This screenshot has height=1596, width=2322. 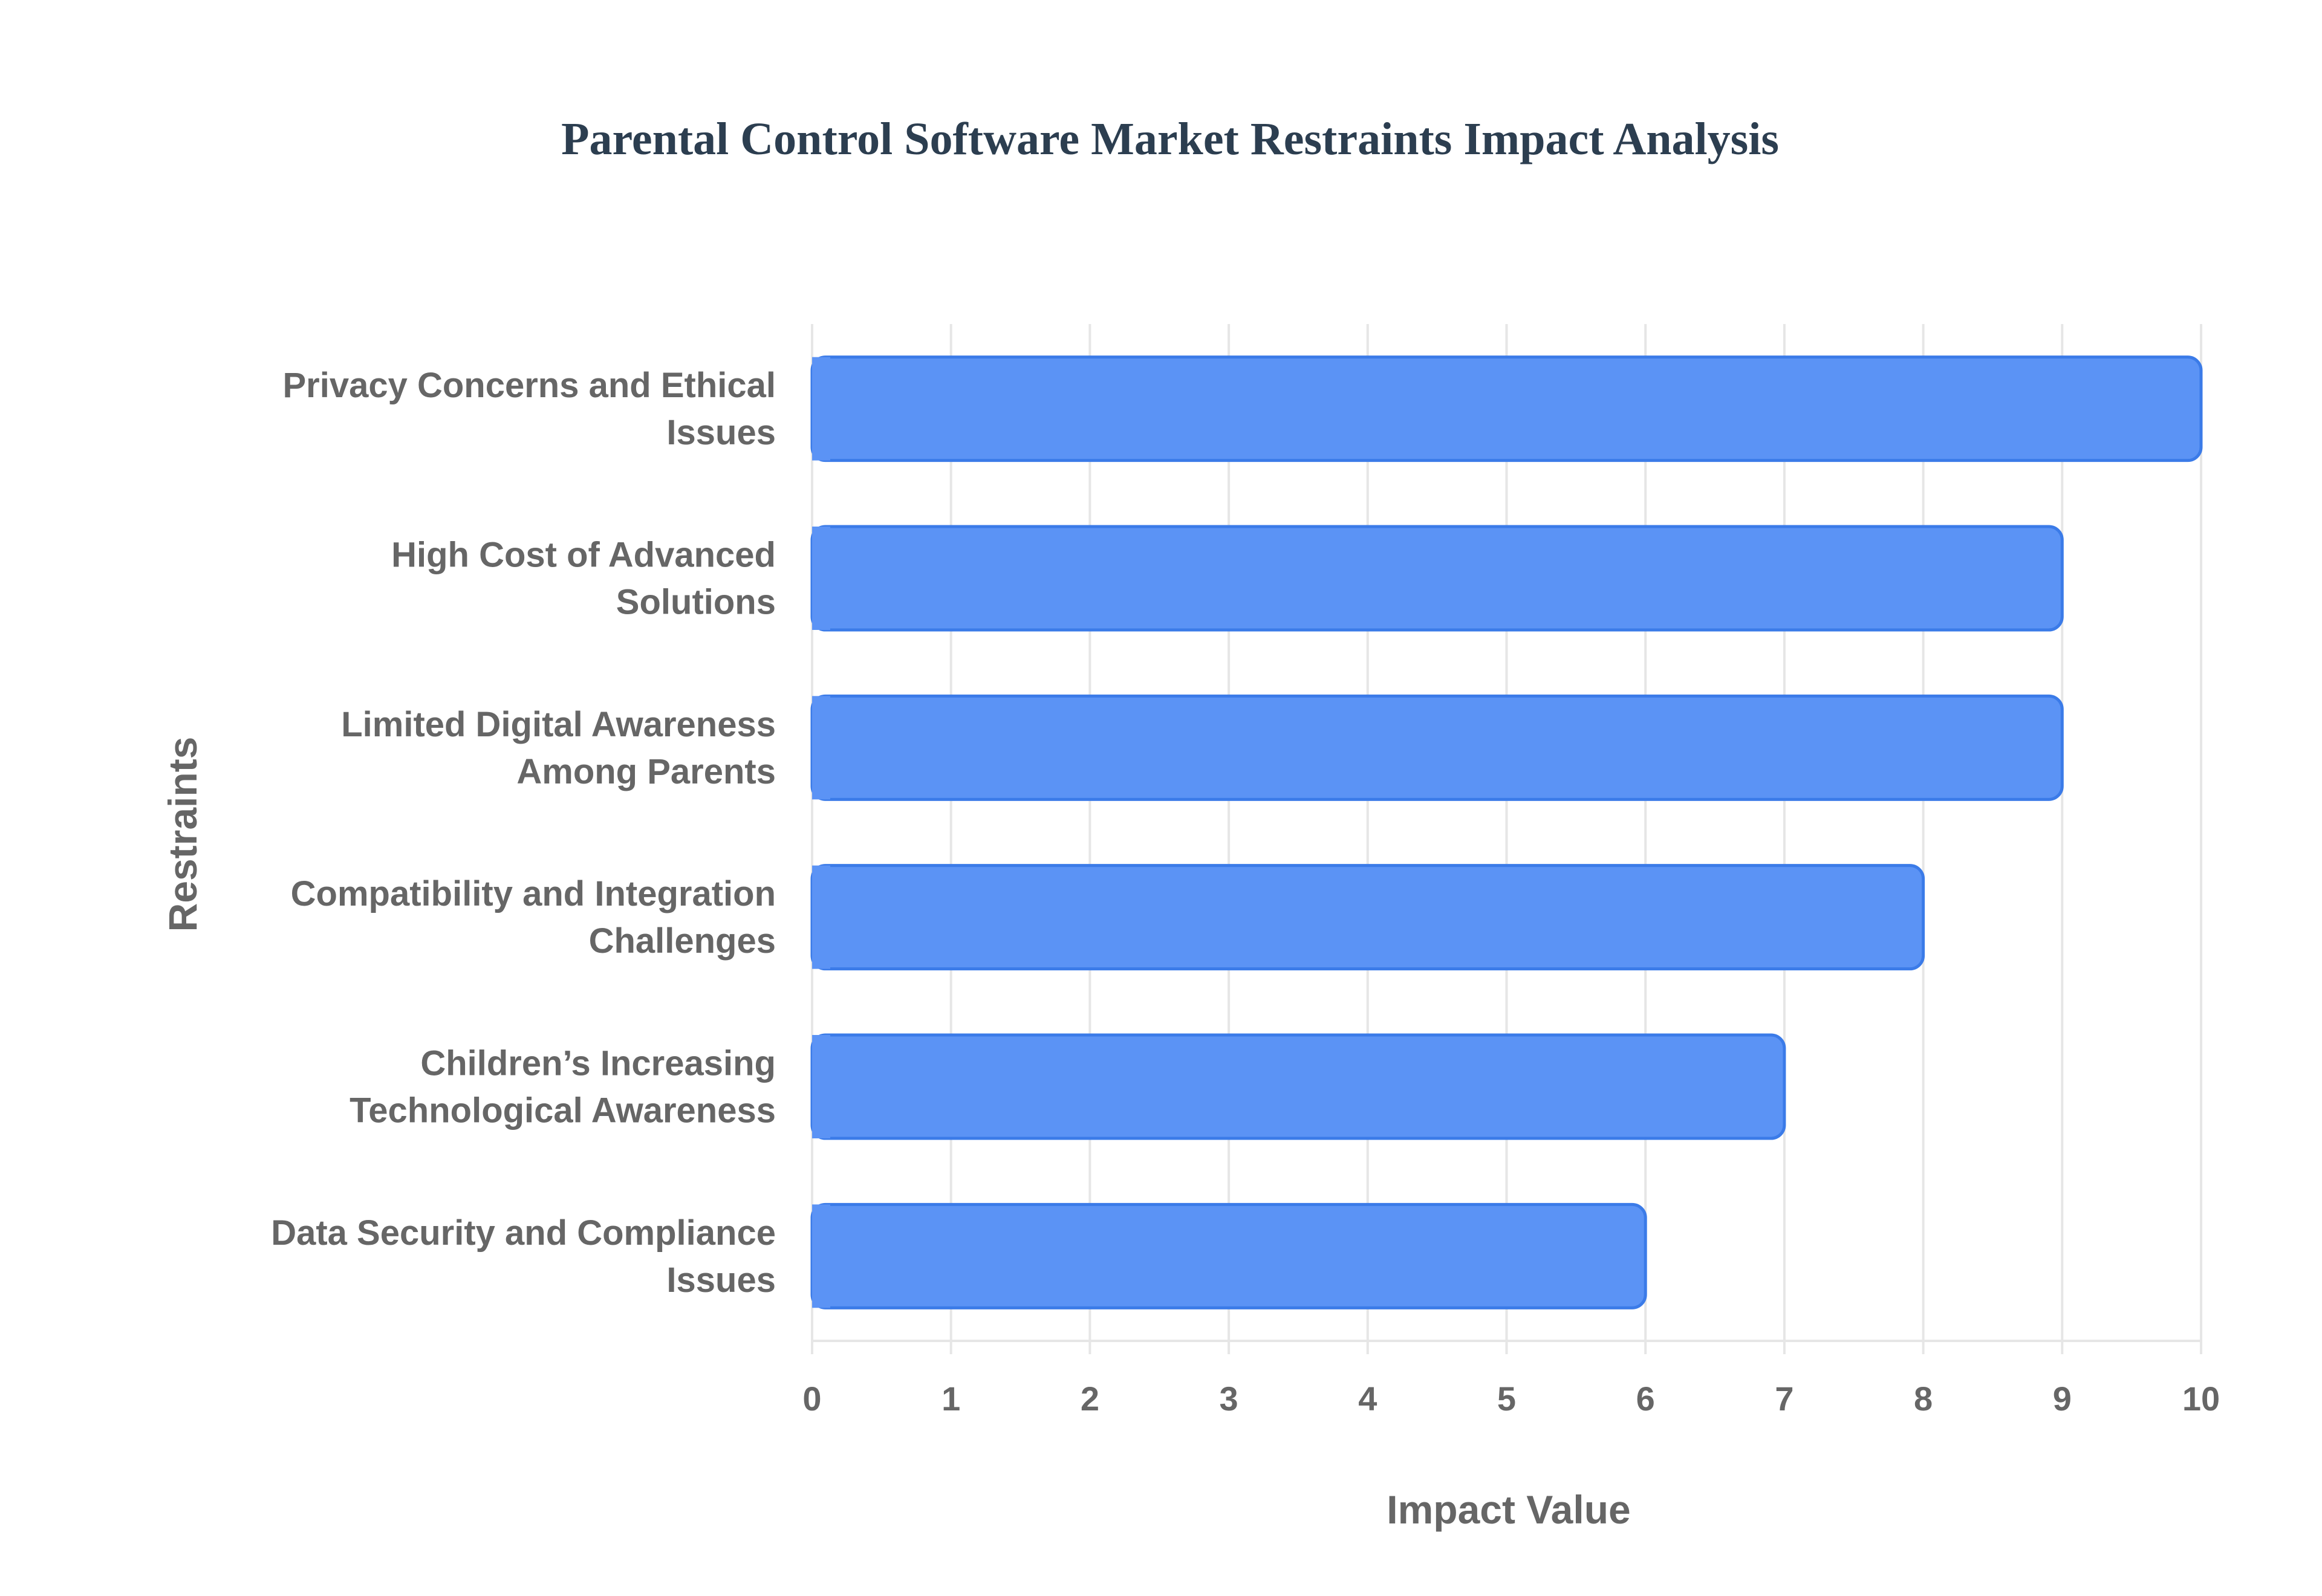 What do you see at coordinates (682, 941) in the screenshot?
I see `category-label: Challenges` at bounding box center [682, 941].